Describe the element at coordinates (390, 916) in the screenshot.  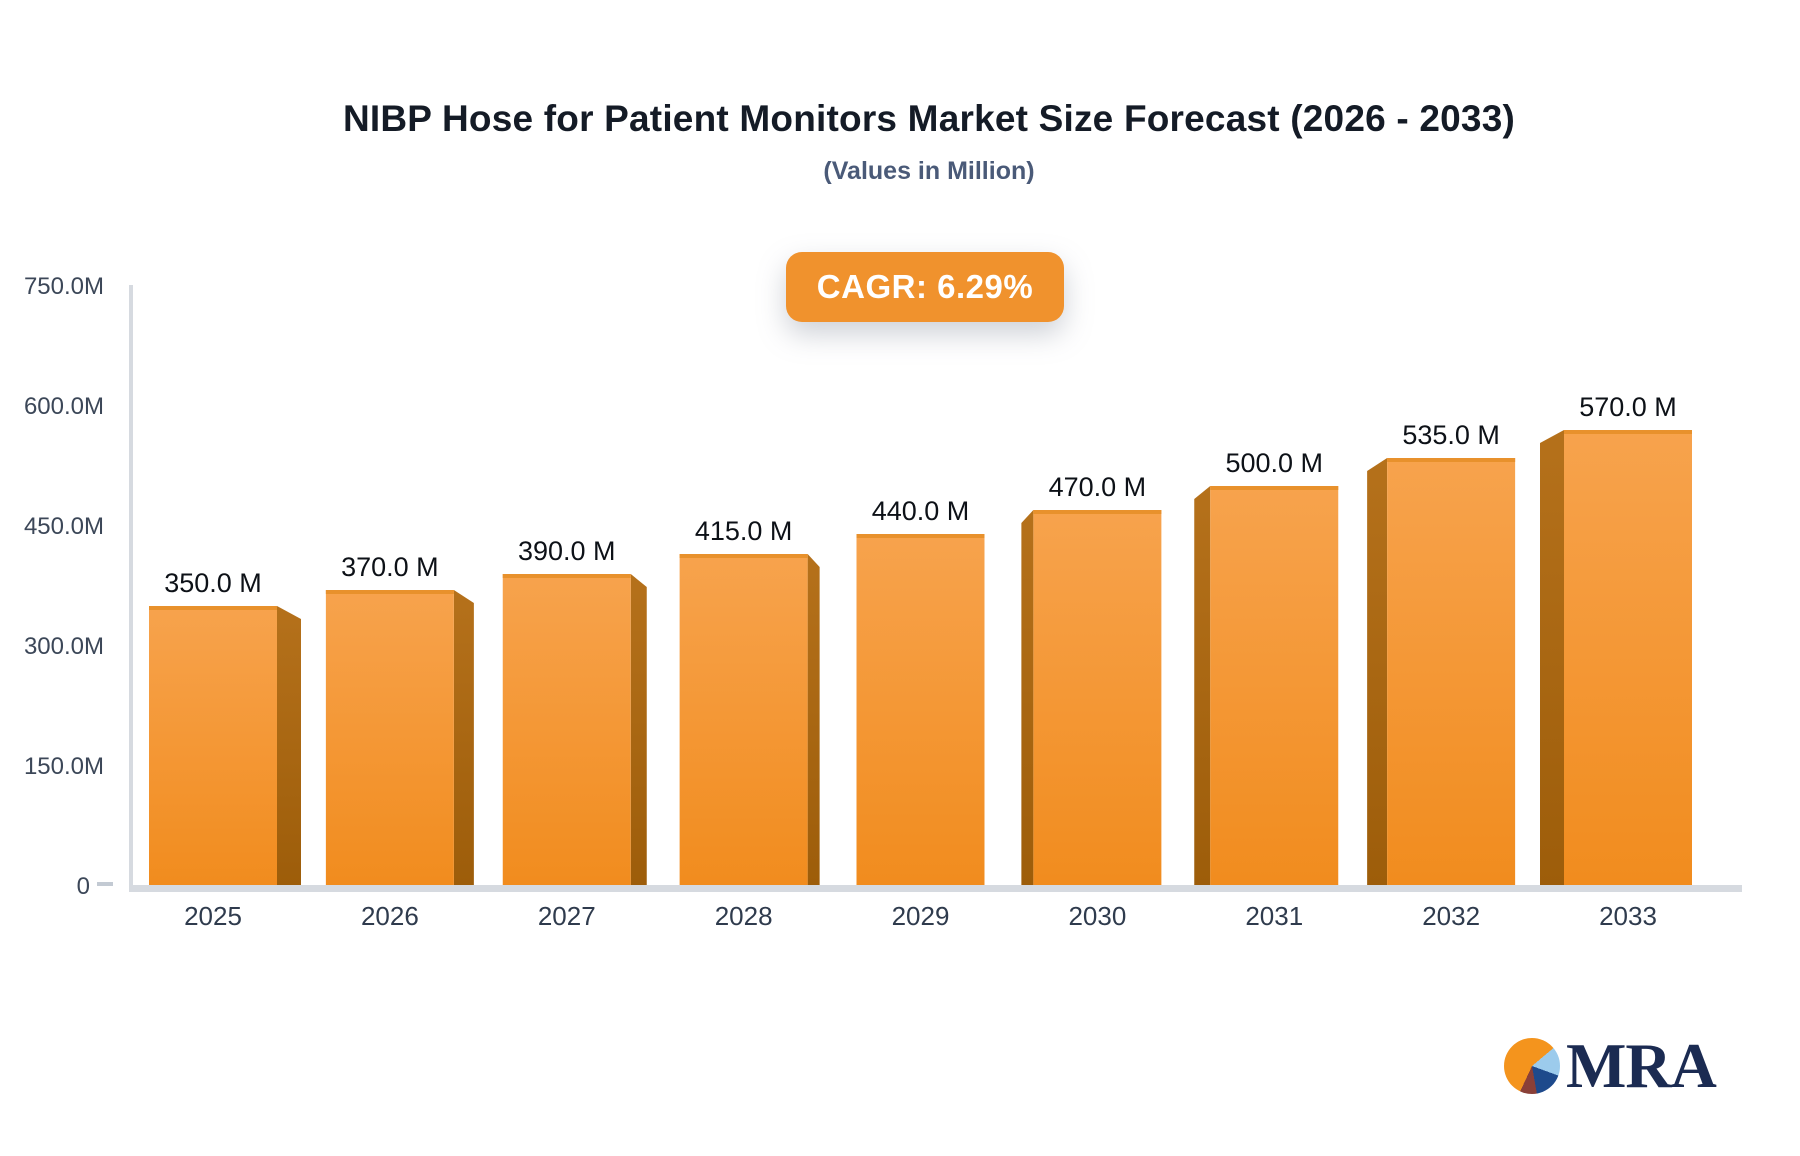
I see `x-axis-tick-label: 2026` at that location.